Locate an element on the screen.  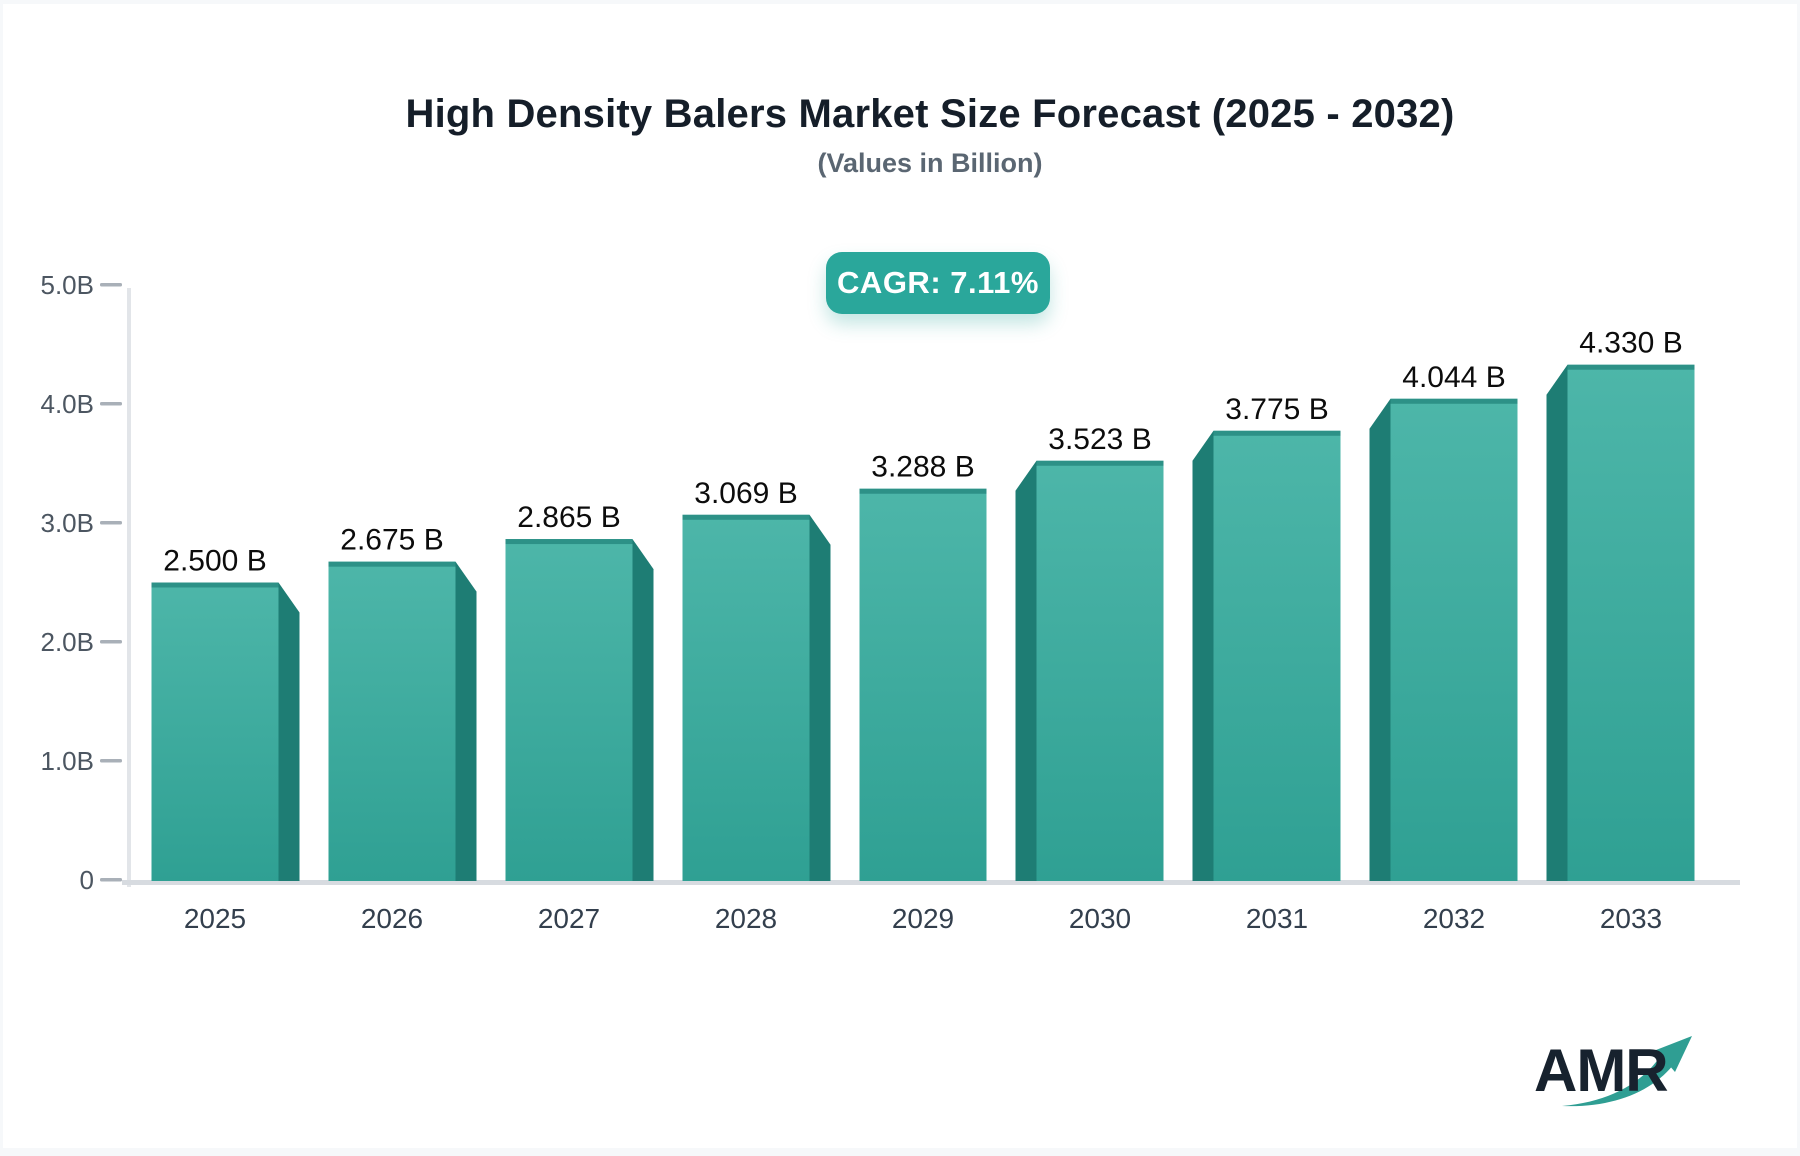
bar-2033: 4.330 B 2033 is located at coordinates (1620, 630).